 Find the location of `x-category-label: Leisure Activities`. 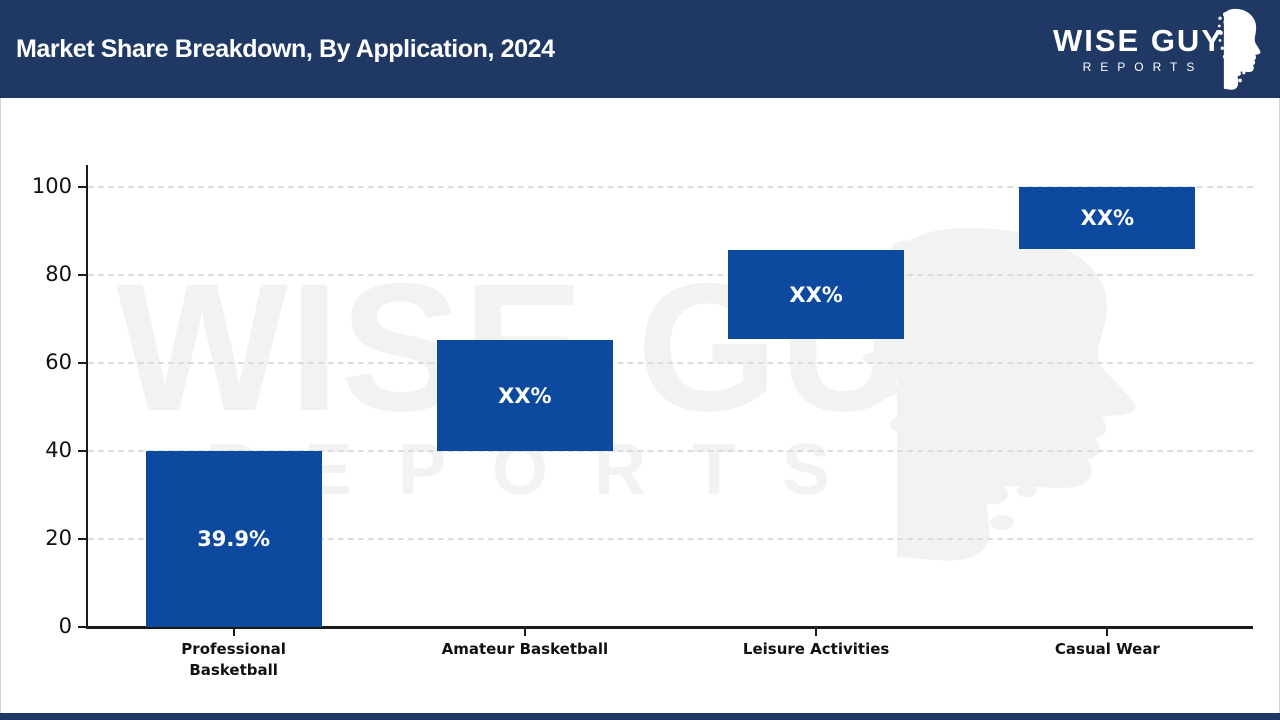

x-category-label: Leisure Activities is located at coordinates (816, 649).